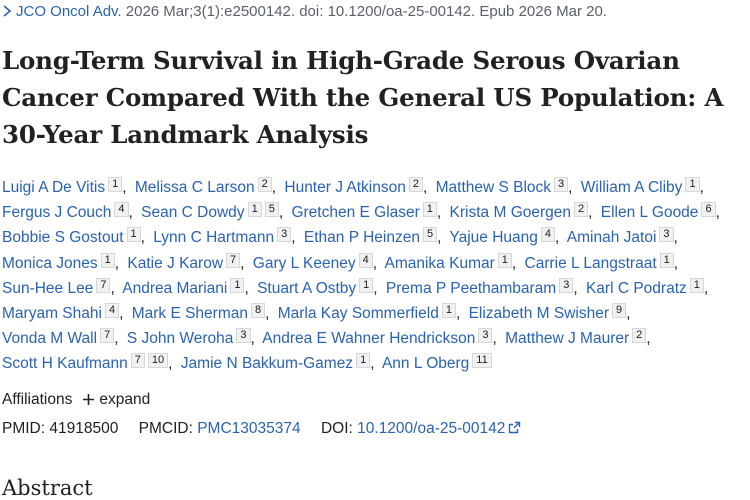 The image size is (750, 500). Describe the element at coordinates (193, 213) in the screenshot. I see `author-name: Sean C Dowdy` at that location.